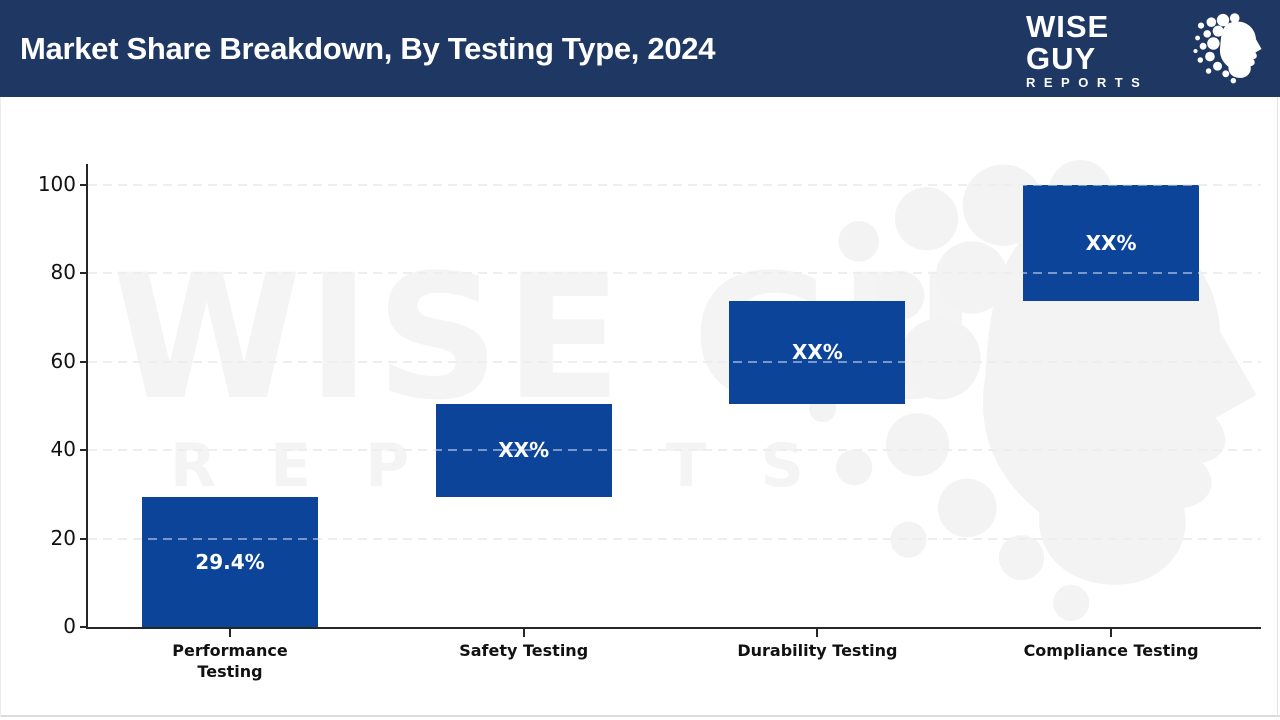 This screenshot has width=1280, height=720. Describe the element at coordinates (63, 272) in the screenshot. I see `y-tick-label: 80` at that location.